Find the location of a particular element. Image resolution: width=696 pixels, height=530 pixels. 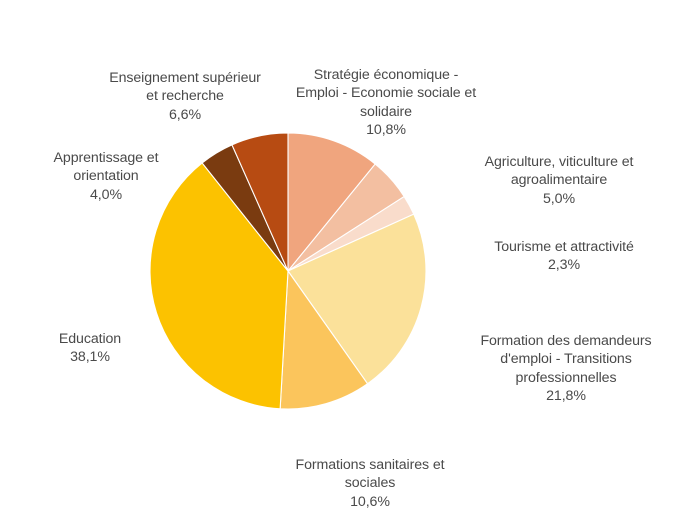

slice-label-enseignement-superieur-et-recherche: Enseignement supérieur et recherche 6,6% is located at coordinates (185, 96).